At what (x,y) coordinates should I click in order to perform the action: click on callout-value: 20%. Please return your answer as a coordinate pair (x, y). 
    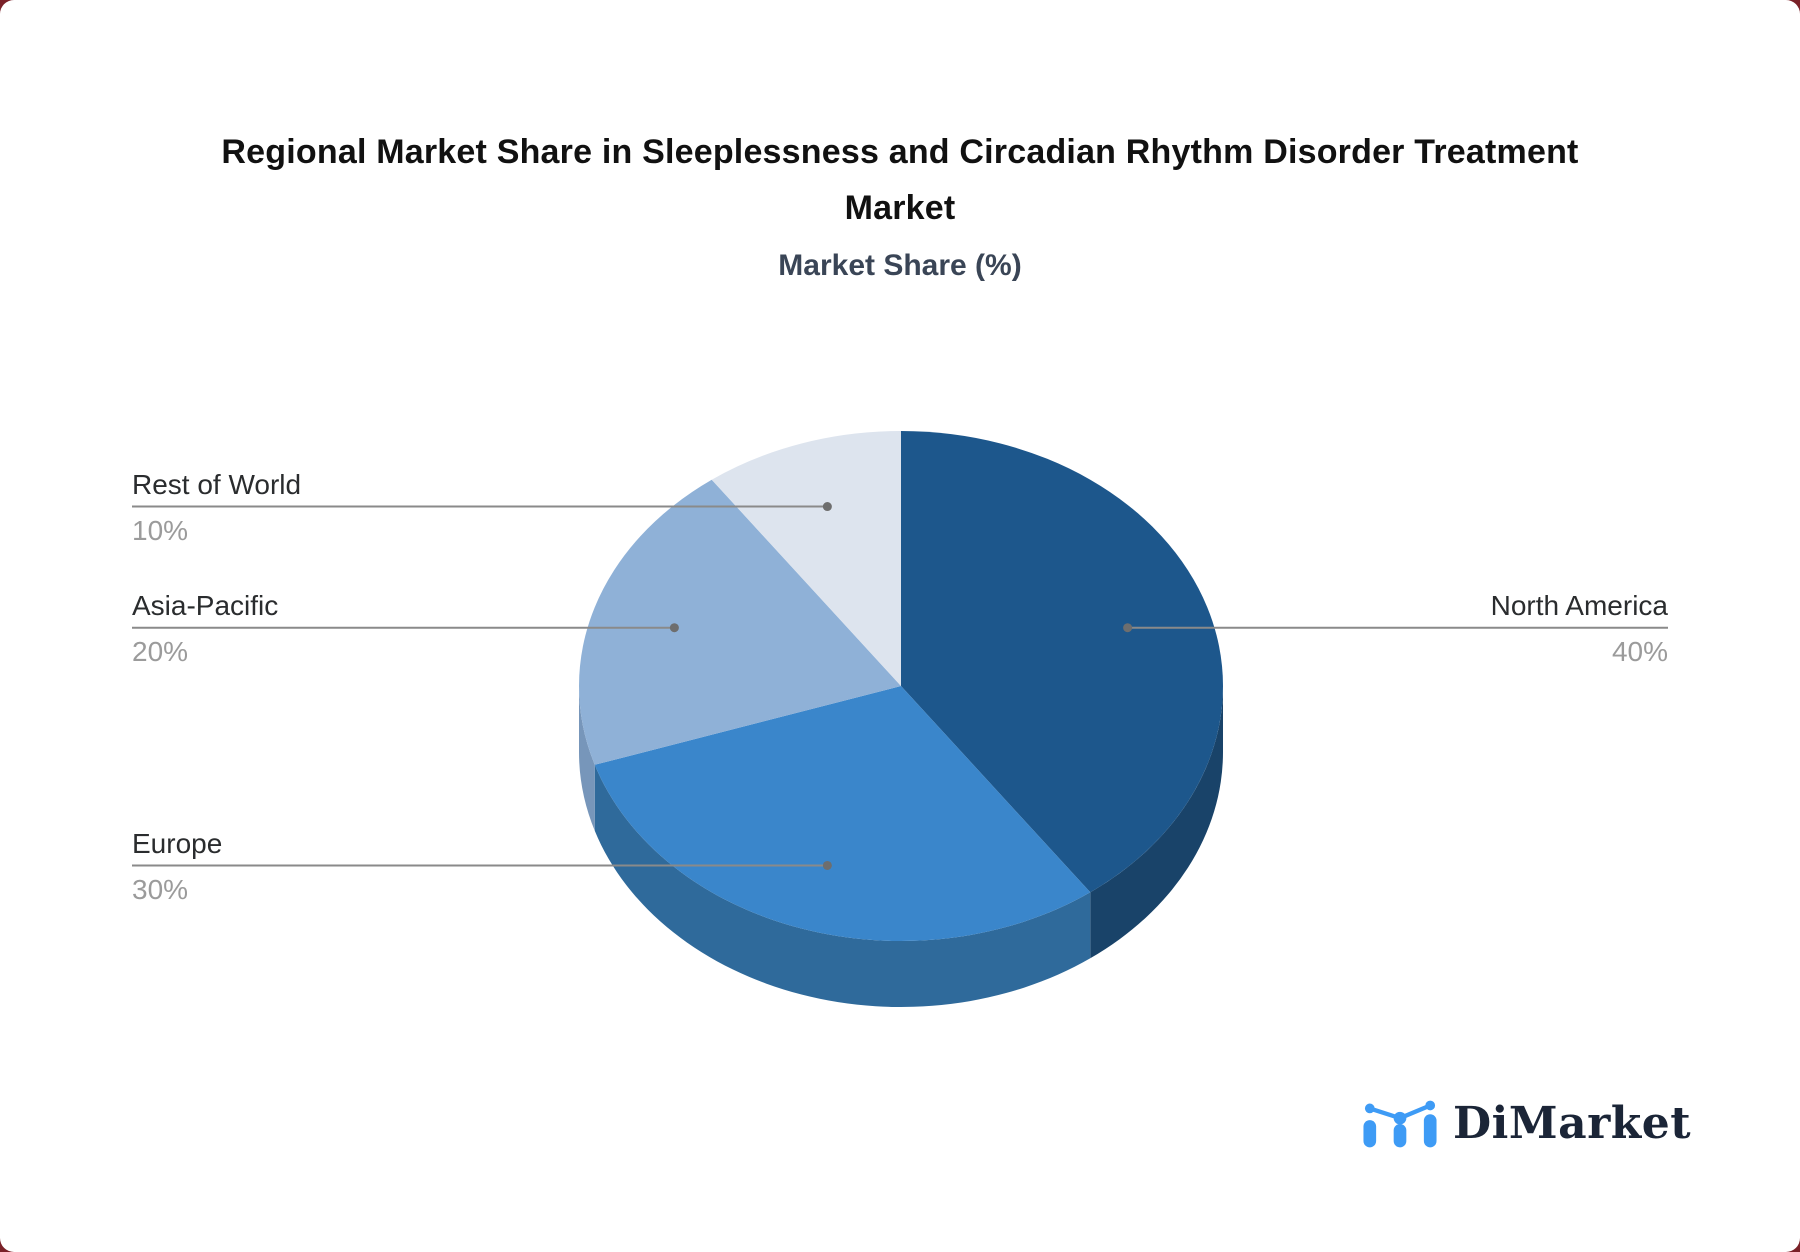
    Looking at the image, I should click on (160, 651).